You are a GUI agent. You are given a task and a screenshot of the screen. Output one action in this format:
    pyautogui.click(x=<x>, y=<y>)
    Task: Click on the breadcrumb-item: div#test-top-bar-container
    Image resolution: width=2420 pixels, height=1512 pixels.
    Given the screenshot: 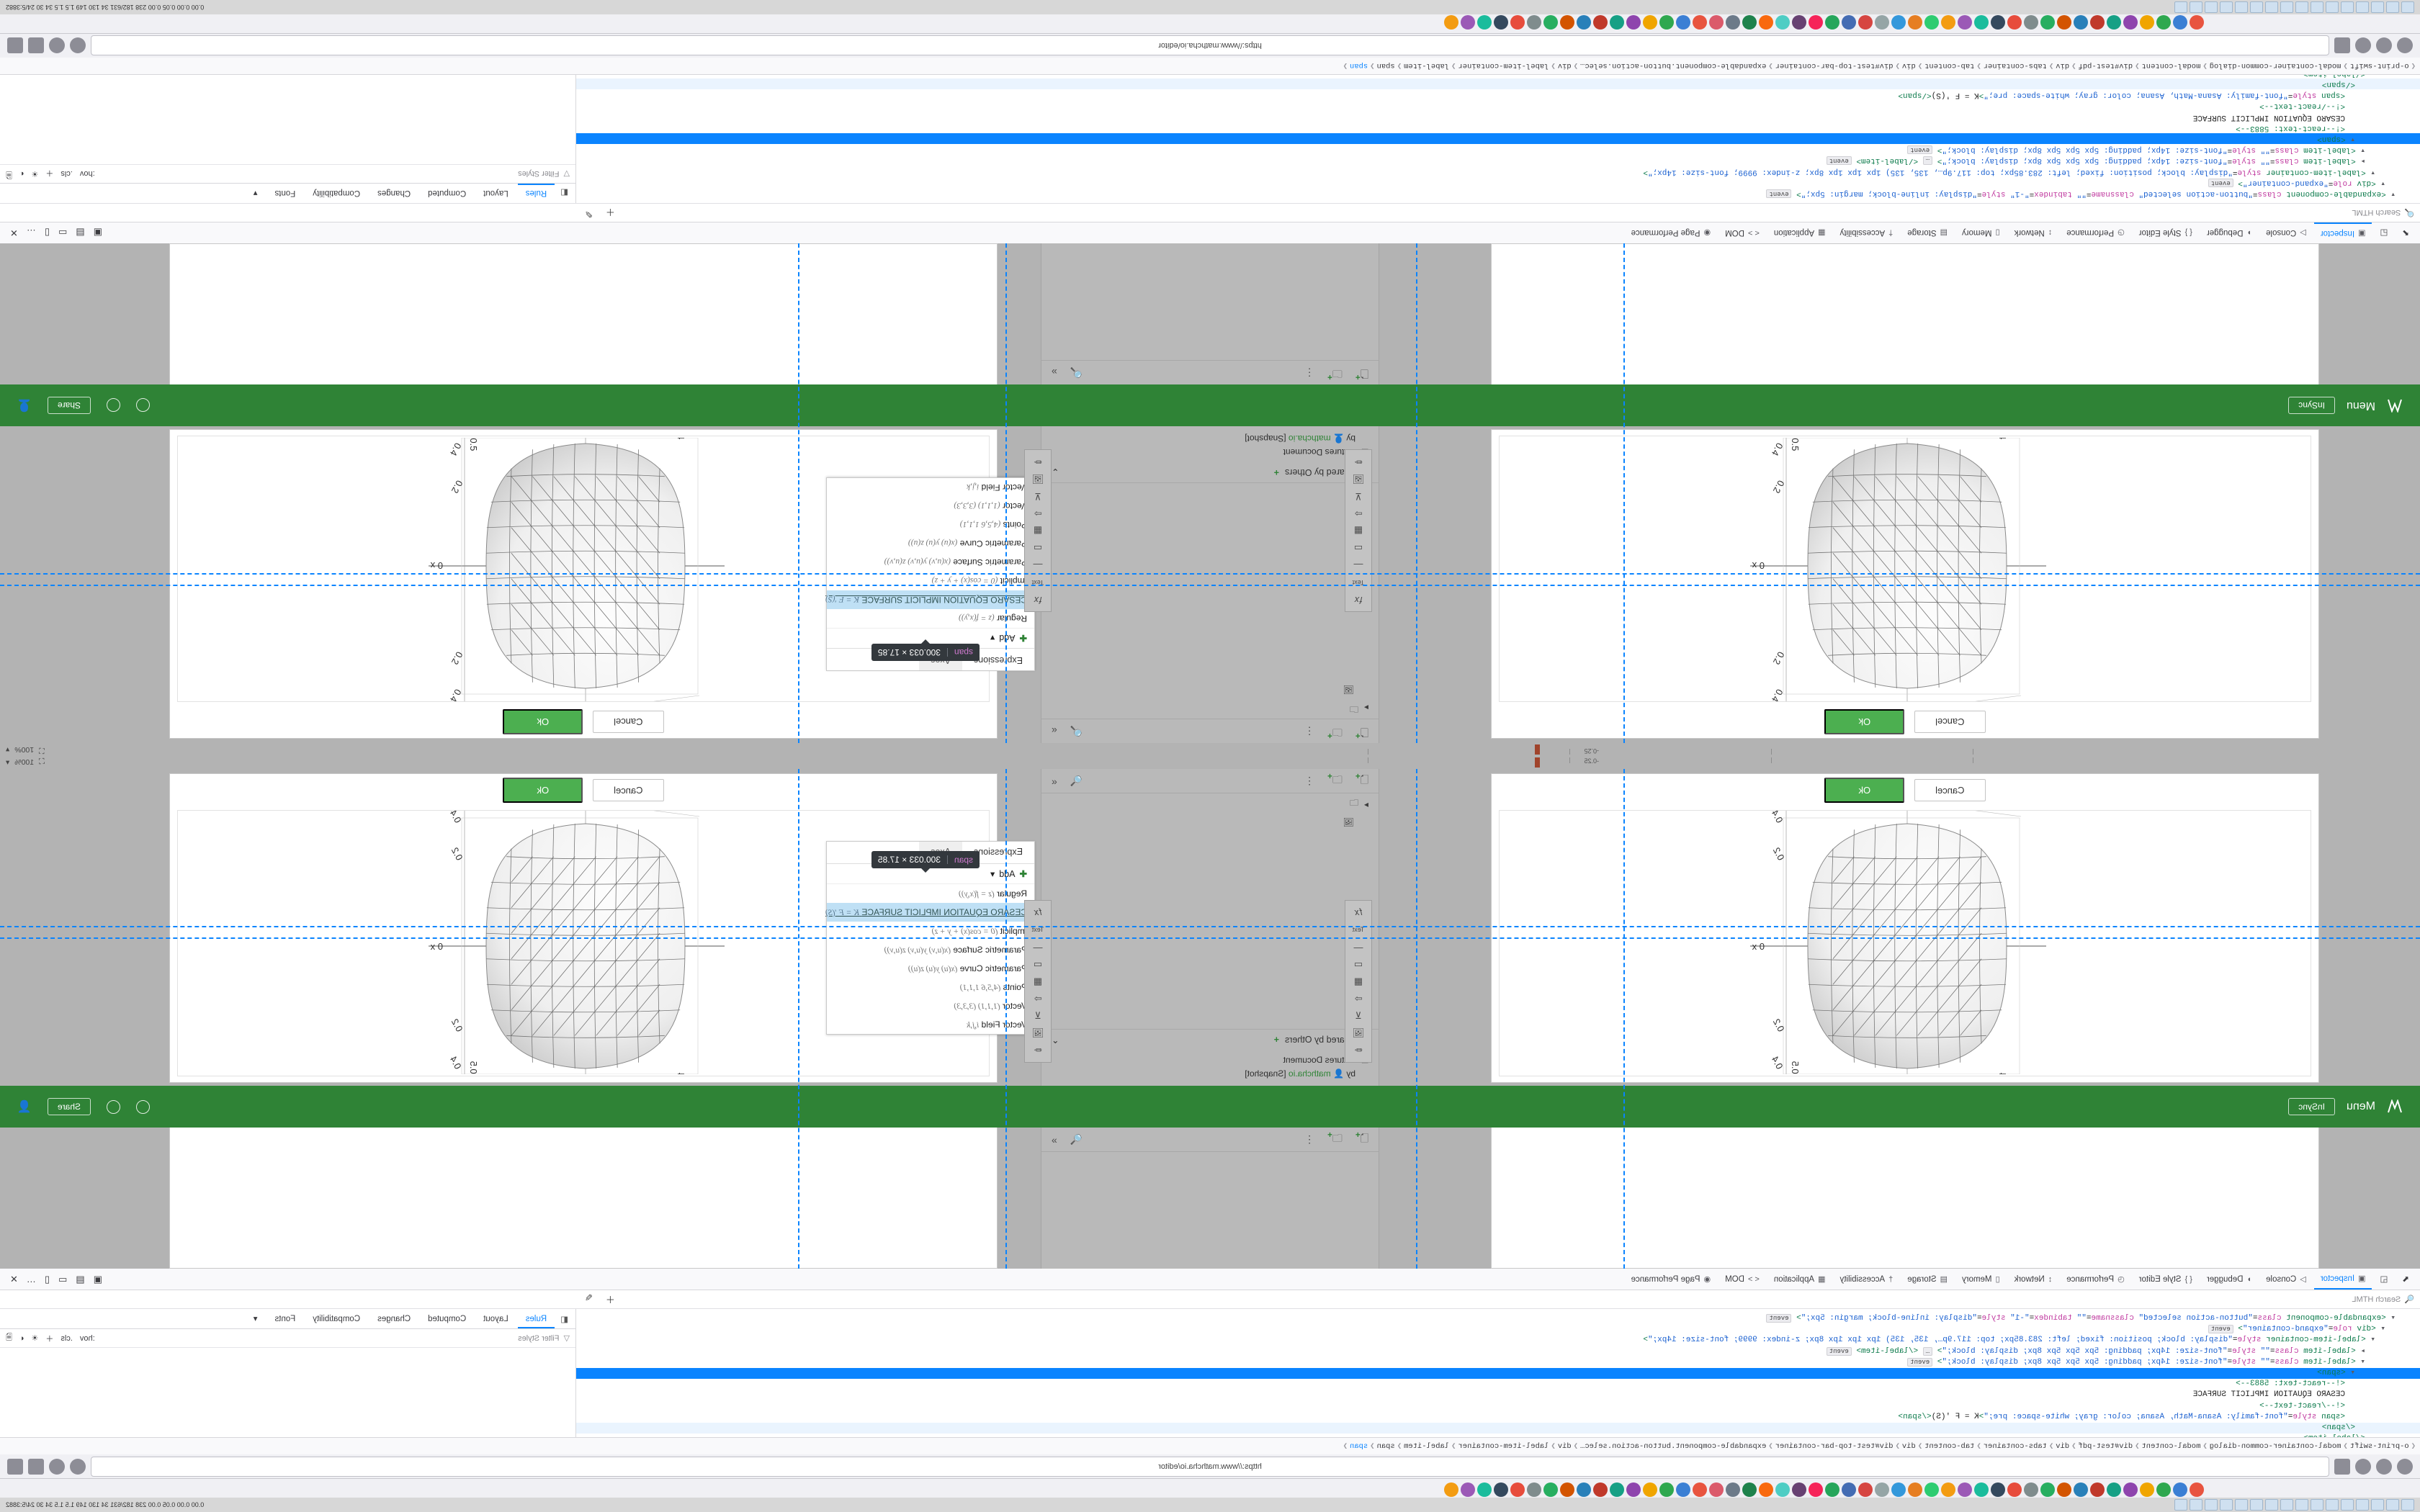 What is the action you would take?
    pyautogui.click(x=1834, y=66)
    